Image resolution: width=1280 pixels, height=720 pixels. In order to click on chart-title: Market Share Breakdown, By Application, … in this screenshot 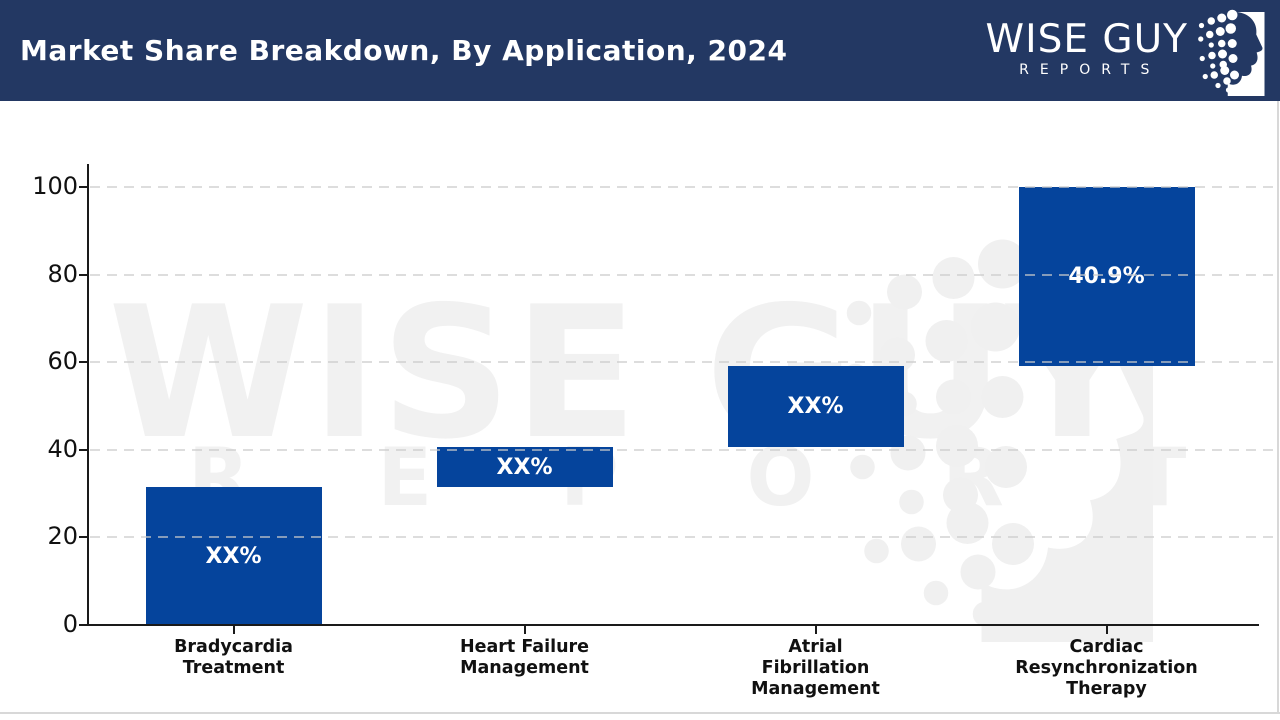, I will do `click(404, 50)`.